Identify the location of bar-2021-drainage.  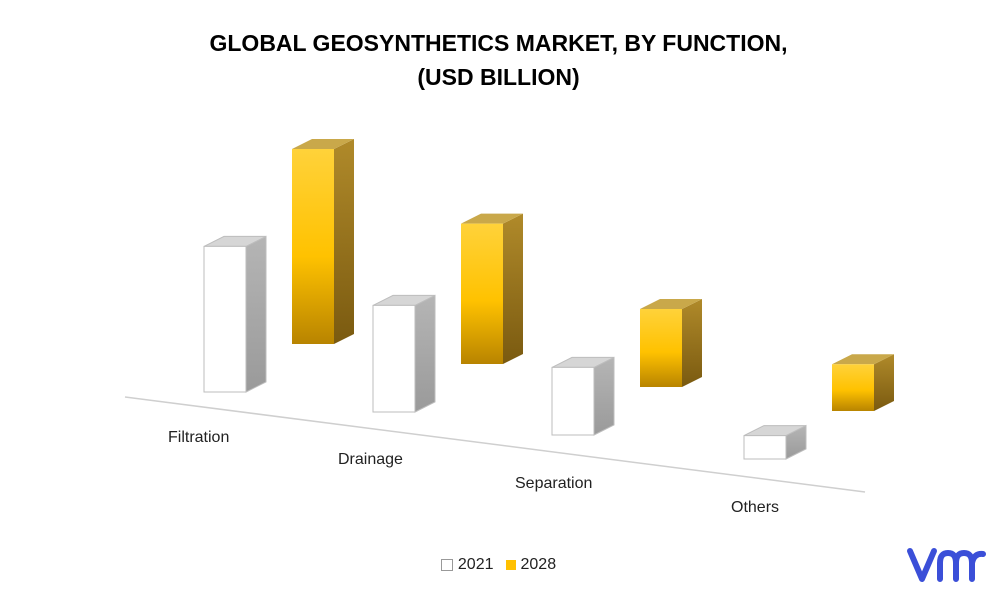
(404, 353).